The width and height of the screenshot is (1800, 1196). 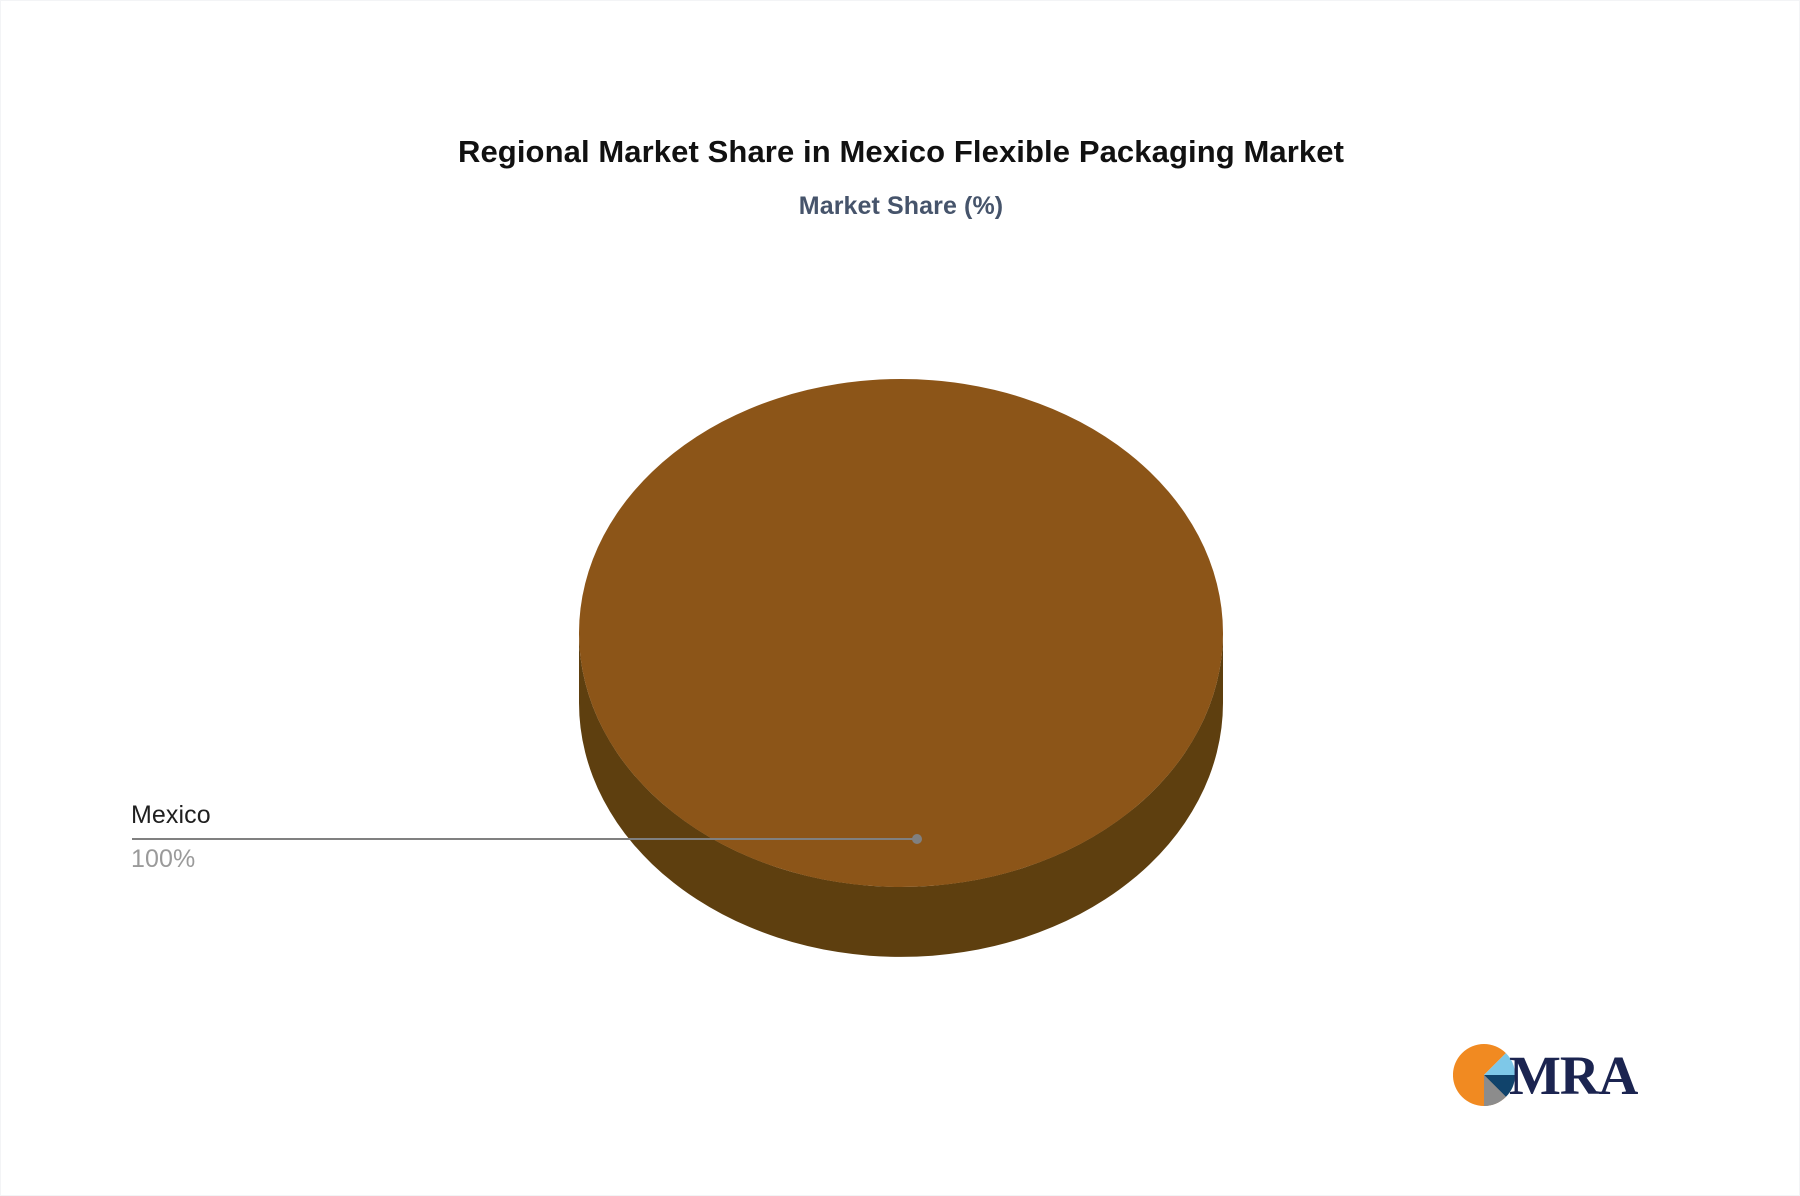 I want to click on logo-slice-gray, so click(x=1495, y=1090).